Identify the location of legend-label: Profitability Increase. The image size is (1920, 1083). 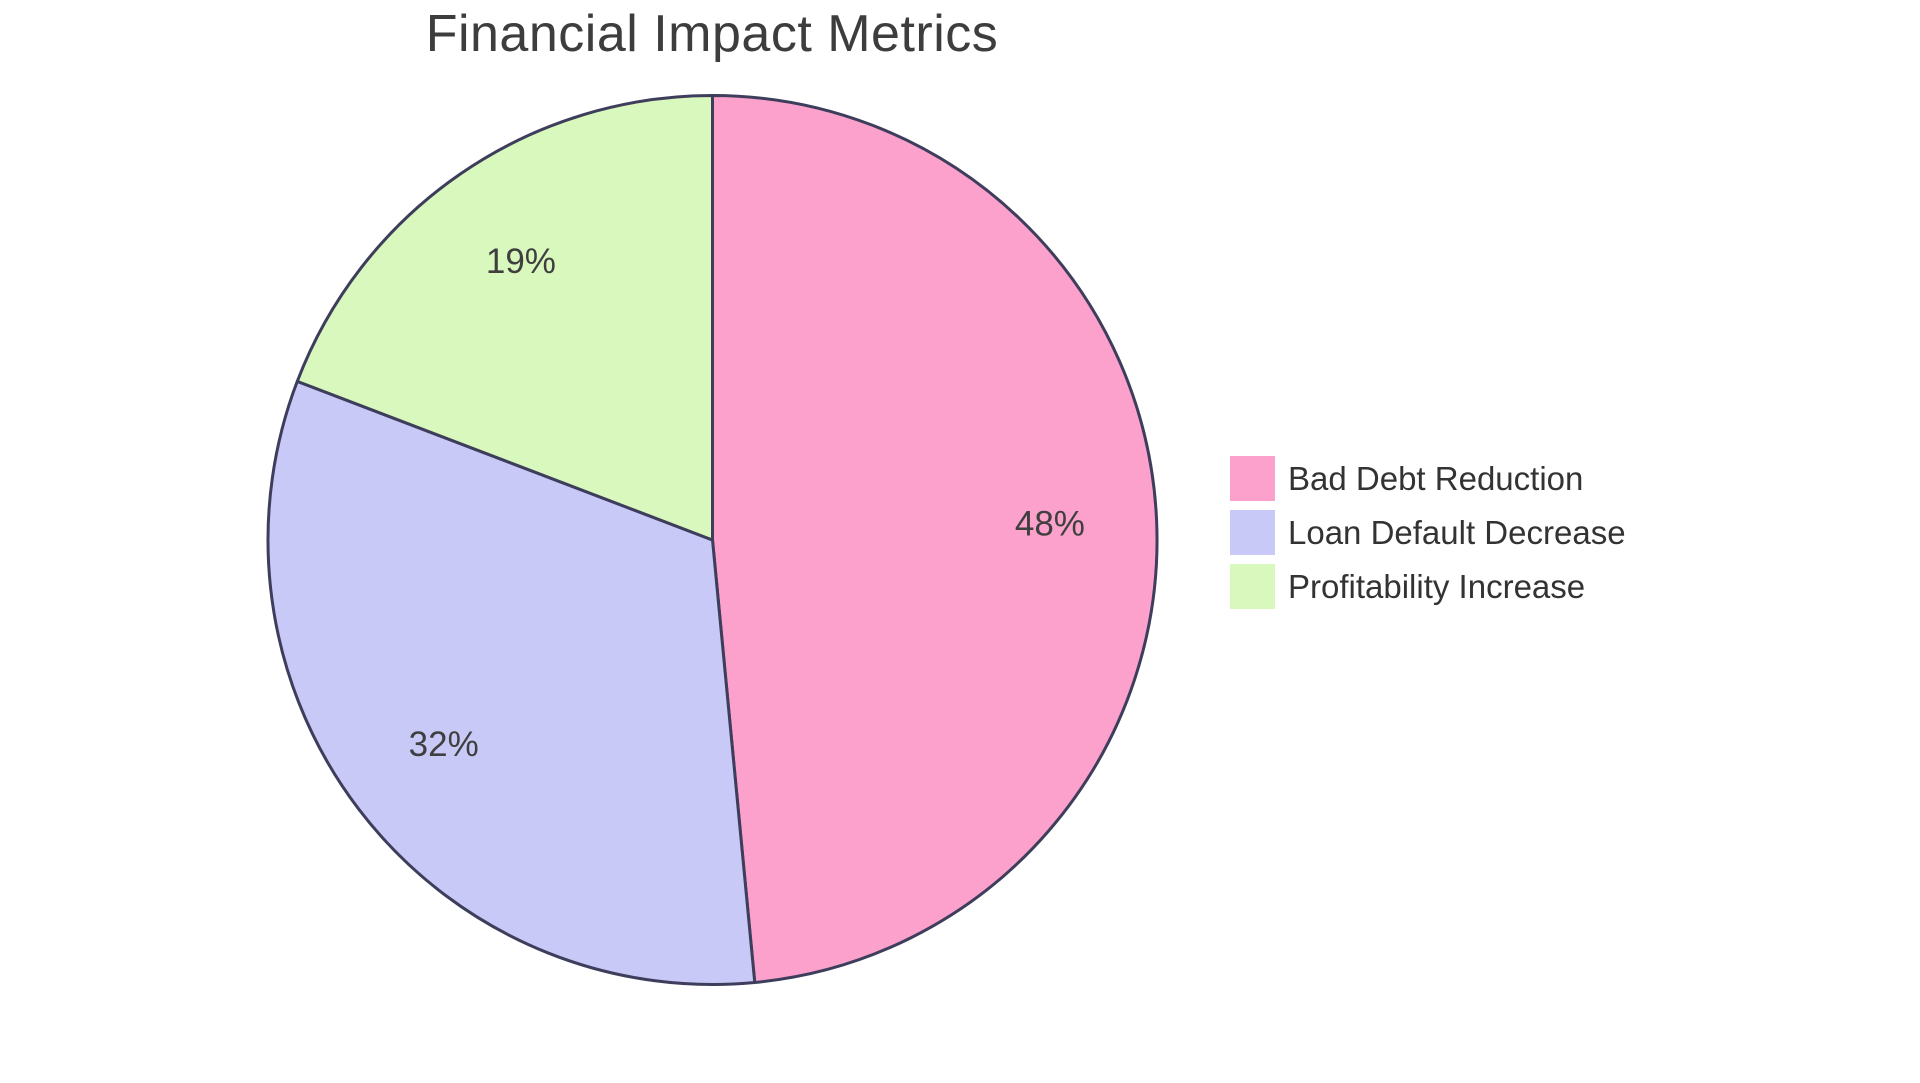
(1437, 586).